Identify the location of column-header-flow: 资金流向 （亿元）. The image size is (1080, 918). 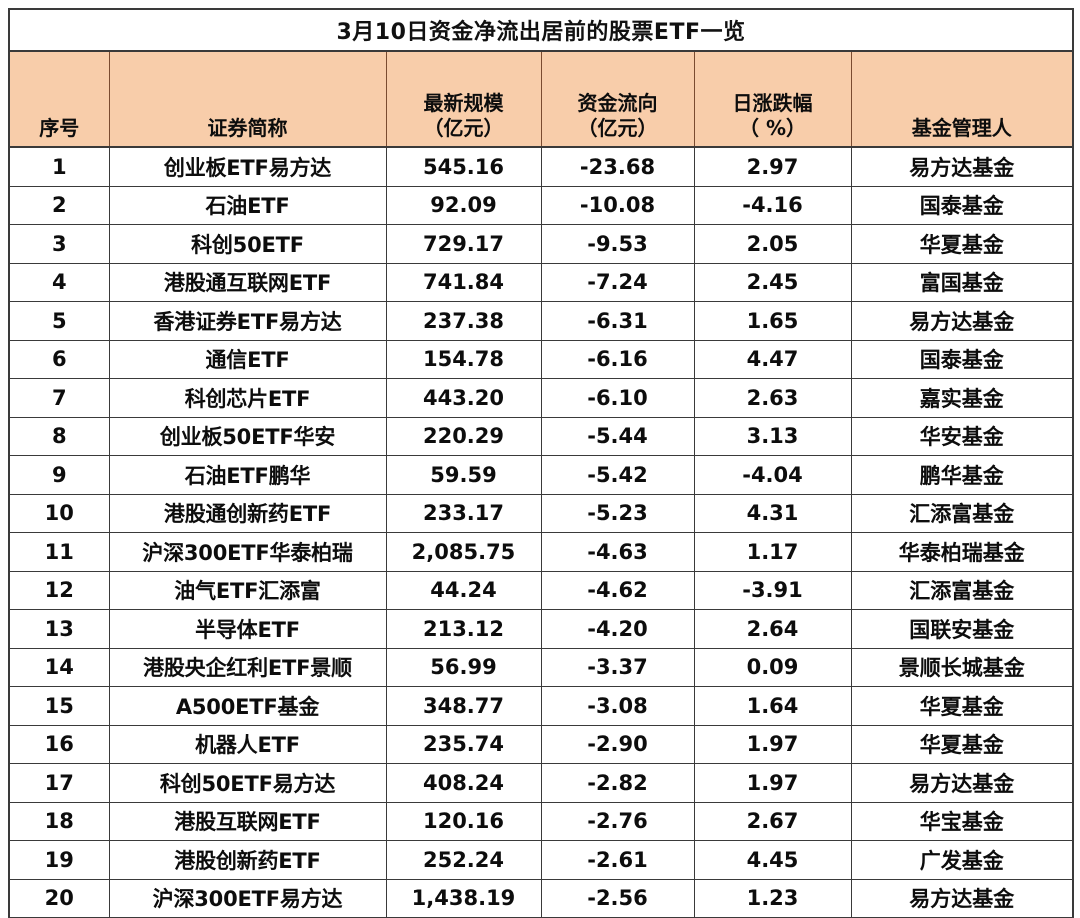
(617, 99).